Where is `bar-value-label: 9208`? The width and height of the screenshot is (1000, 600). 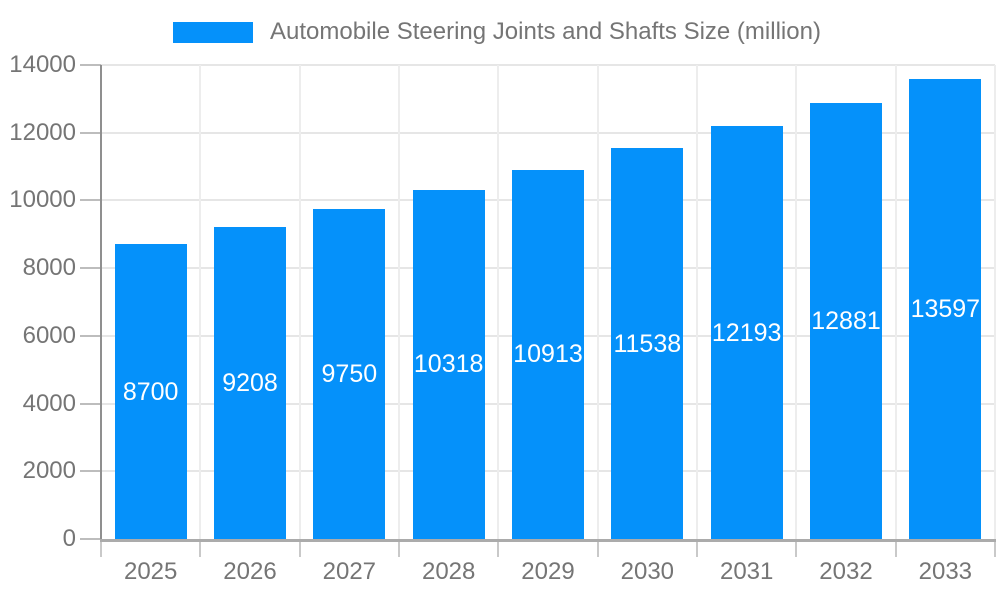
bar-value-label: 9208 is located at coordinates (250, 383).